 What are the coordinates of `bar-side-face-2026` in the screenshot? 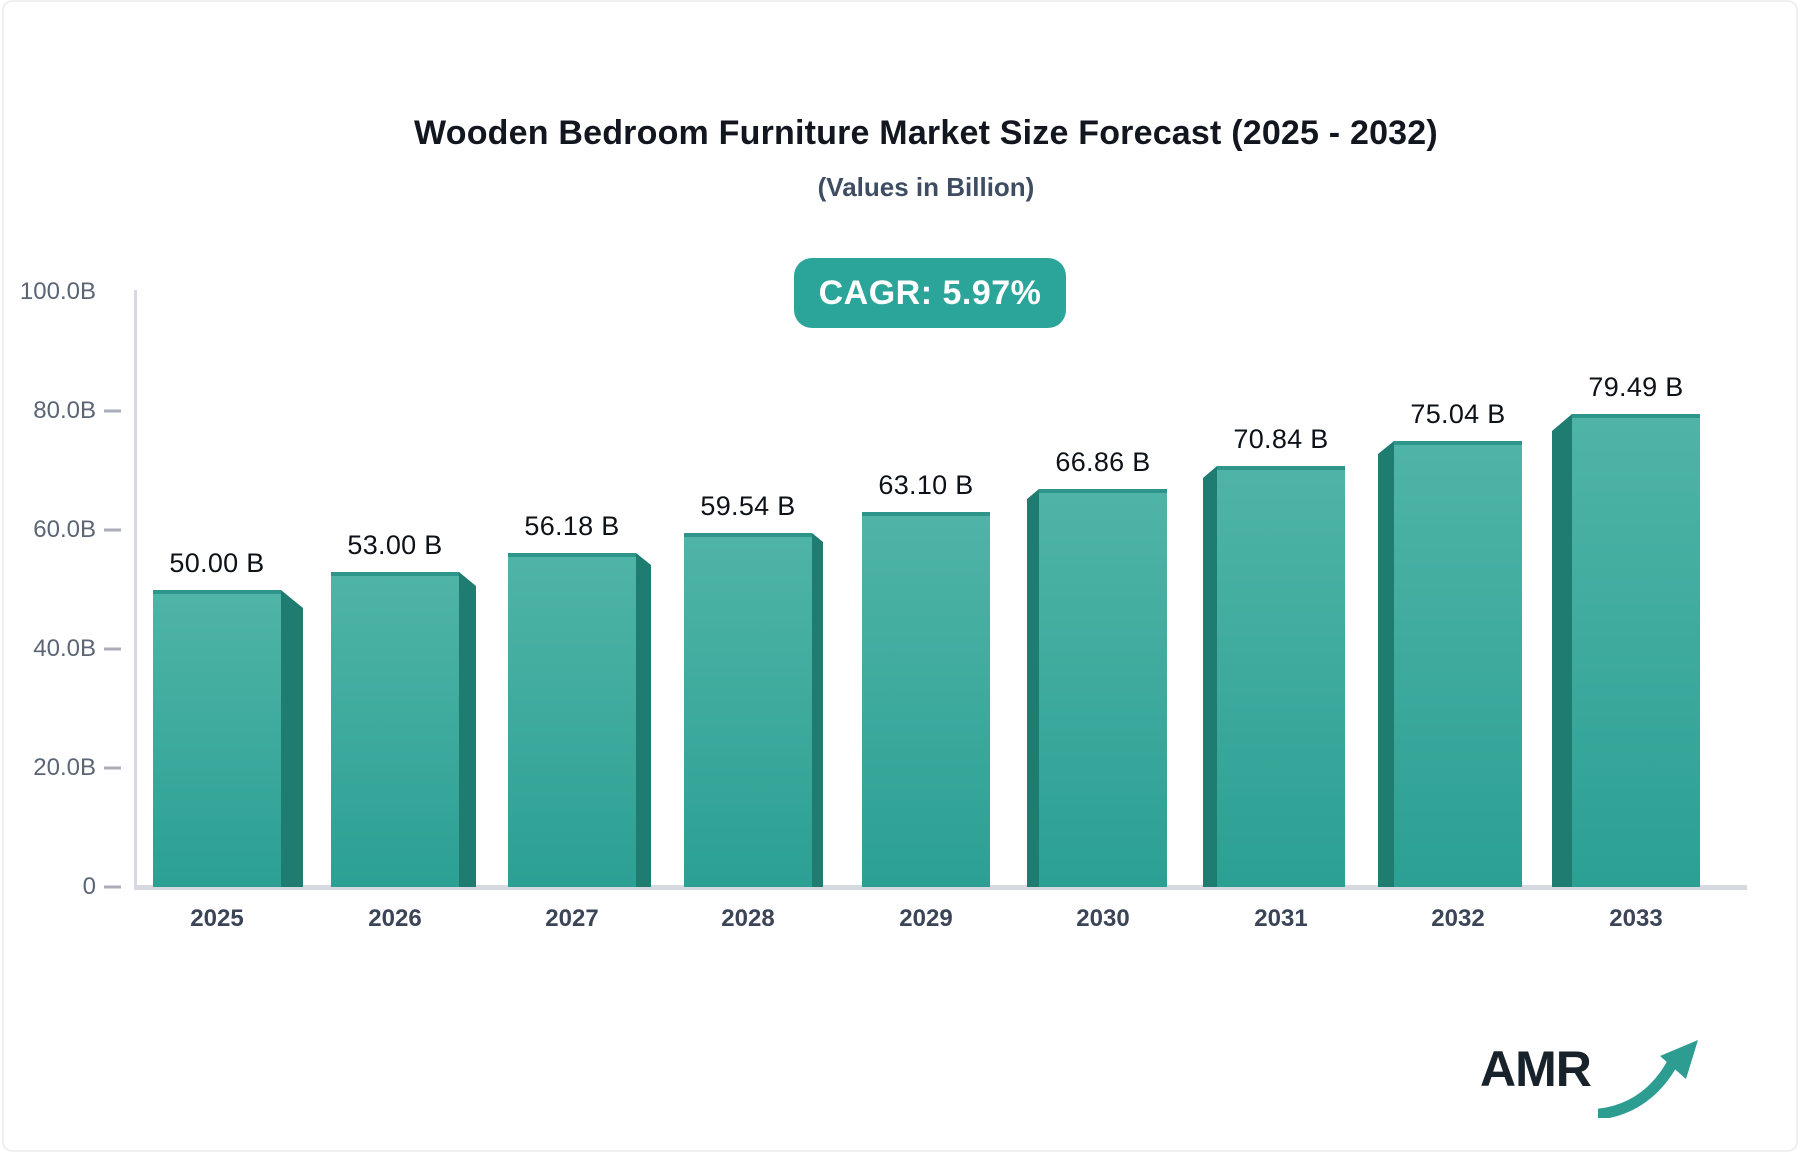 It's located at (467, 729).